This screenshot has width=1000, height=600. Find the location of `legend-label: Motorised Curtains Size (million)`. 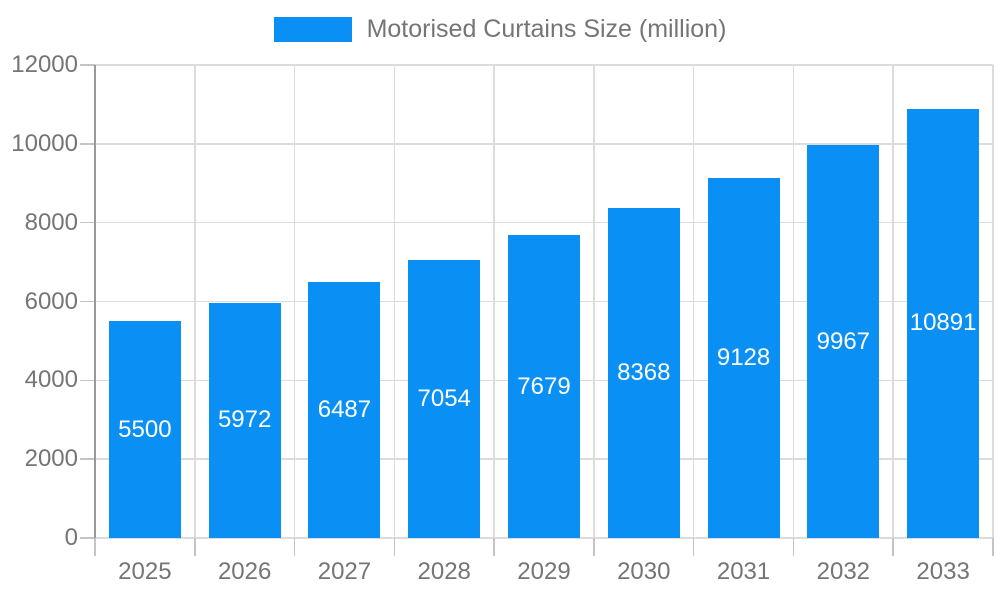

legend-label: Motorised Curtains Size (million) is located at coordinates (546, 29).